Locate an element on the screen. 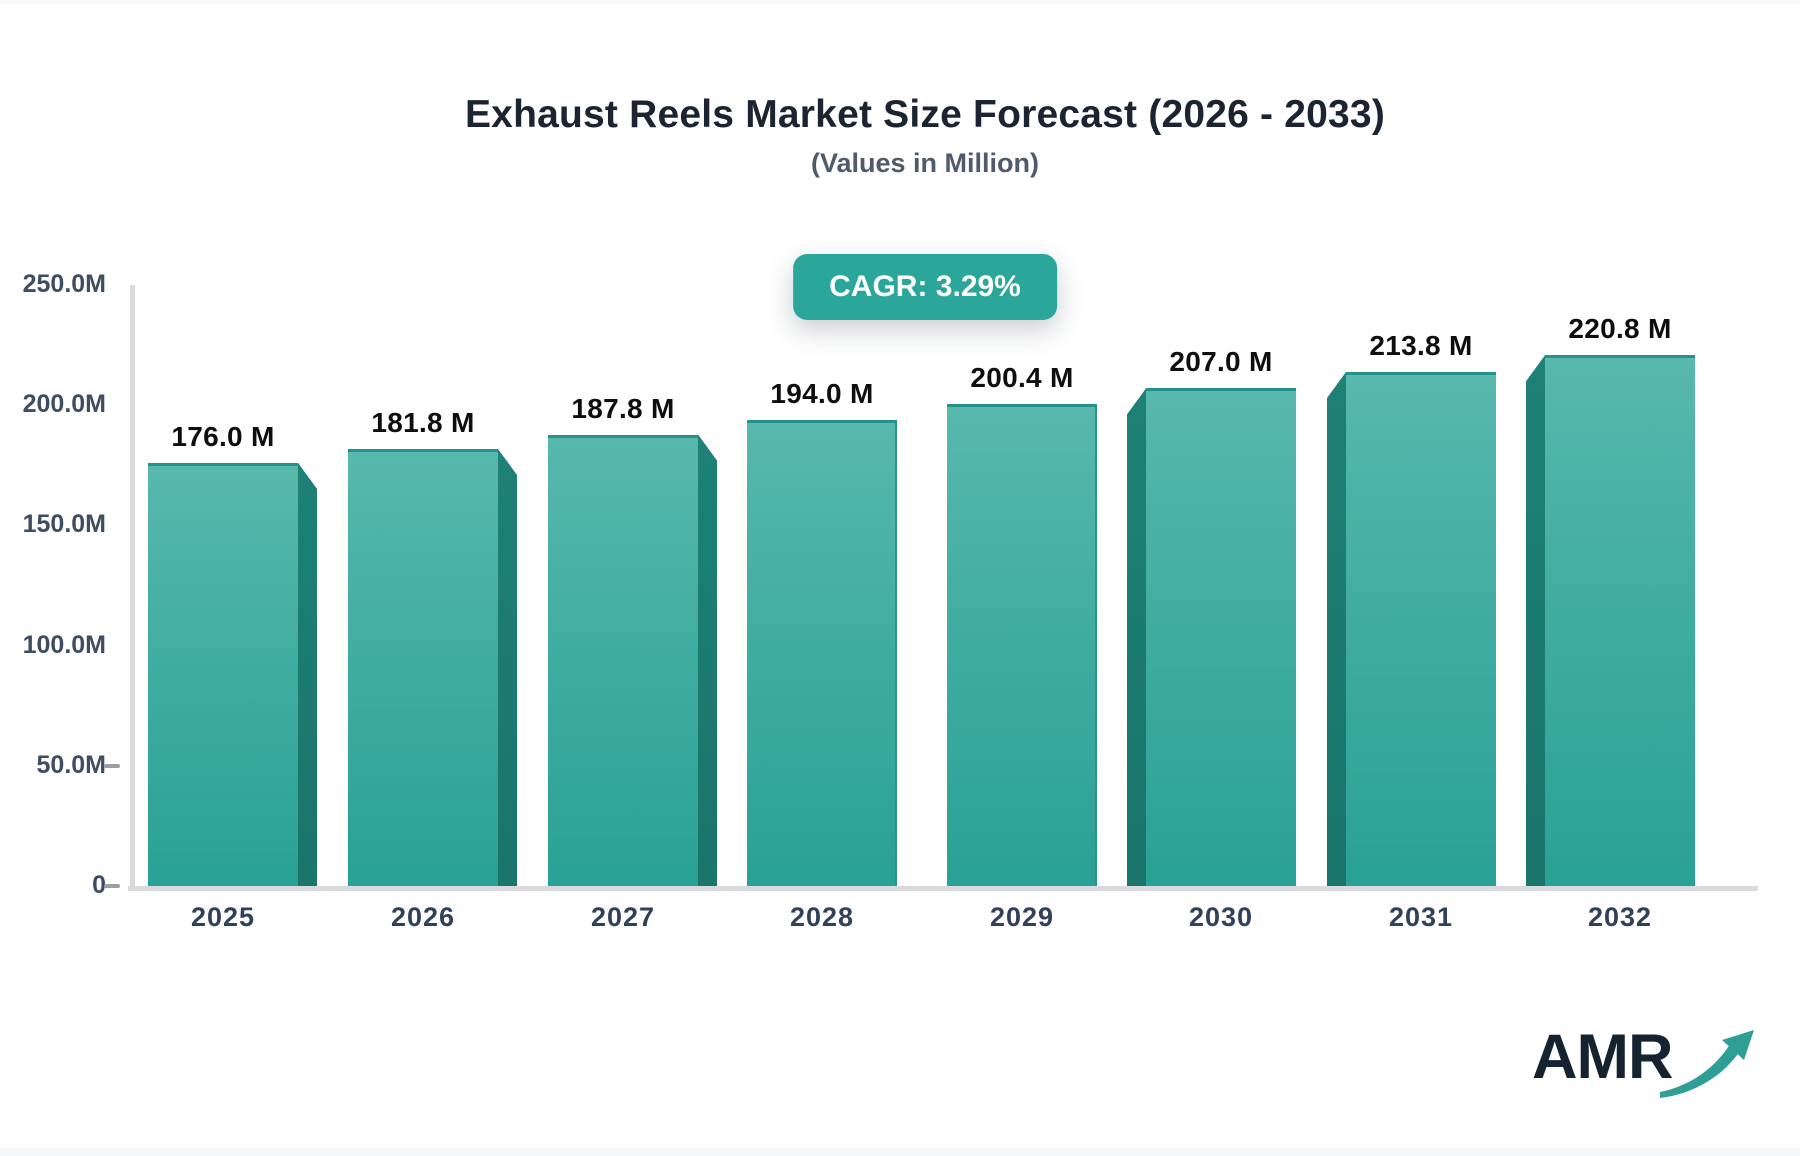 The image size is (1800, 1156). x-tick-label: 2030 is located at coordinates (1221, 917).